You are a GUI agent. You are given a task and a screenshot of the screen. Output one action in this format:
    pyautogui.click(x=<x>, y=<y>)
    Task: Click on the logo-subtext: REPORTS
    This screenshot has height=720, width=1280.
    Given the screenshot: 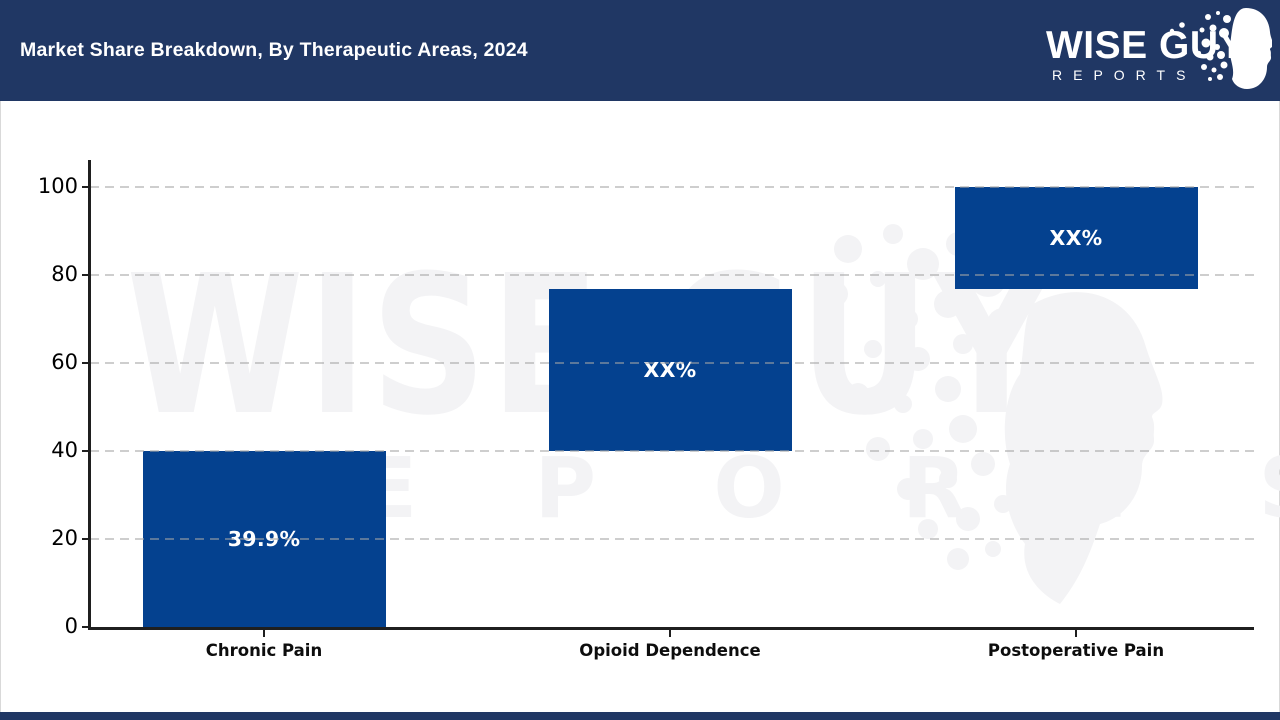 What is the action you would take?
    pyautogui.click(x=1124, y=75)
    